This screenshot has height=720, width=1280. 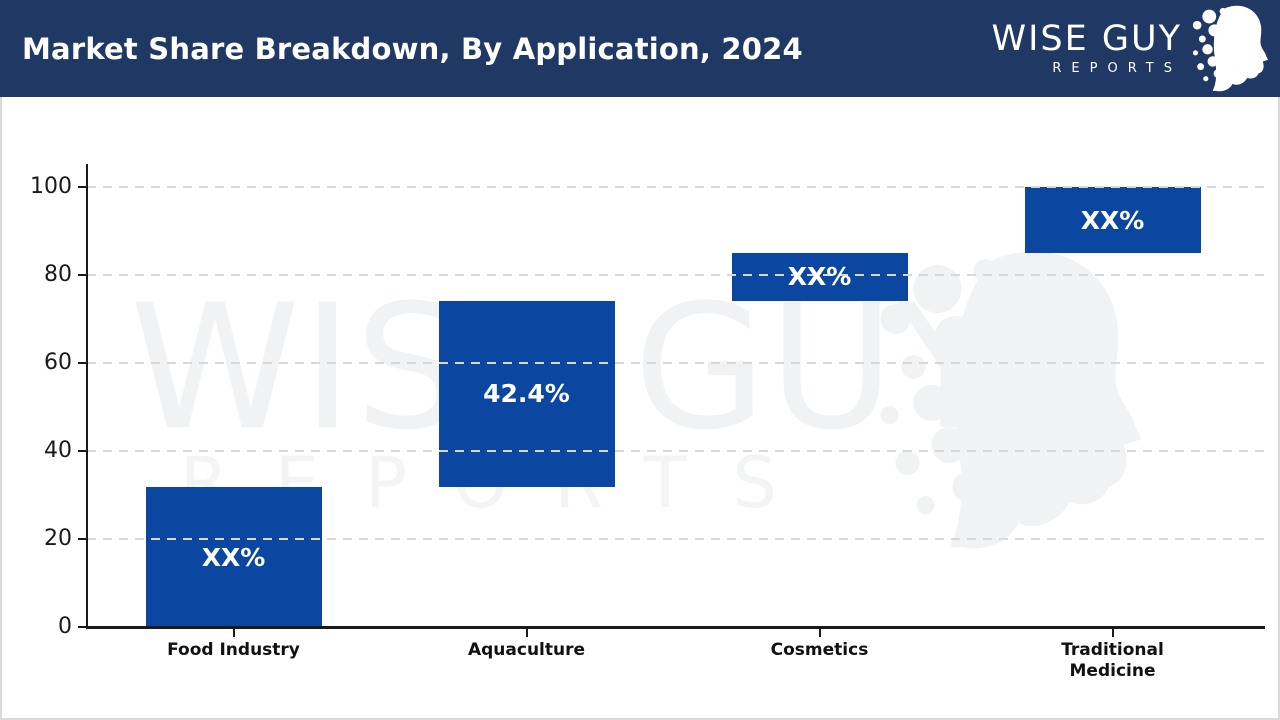 I want to click on brand-face-icon, so click(x=1230, y=48).